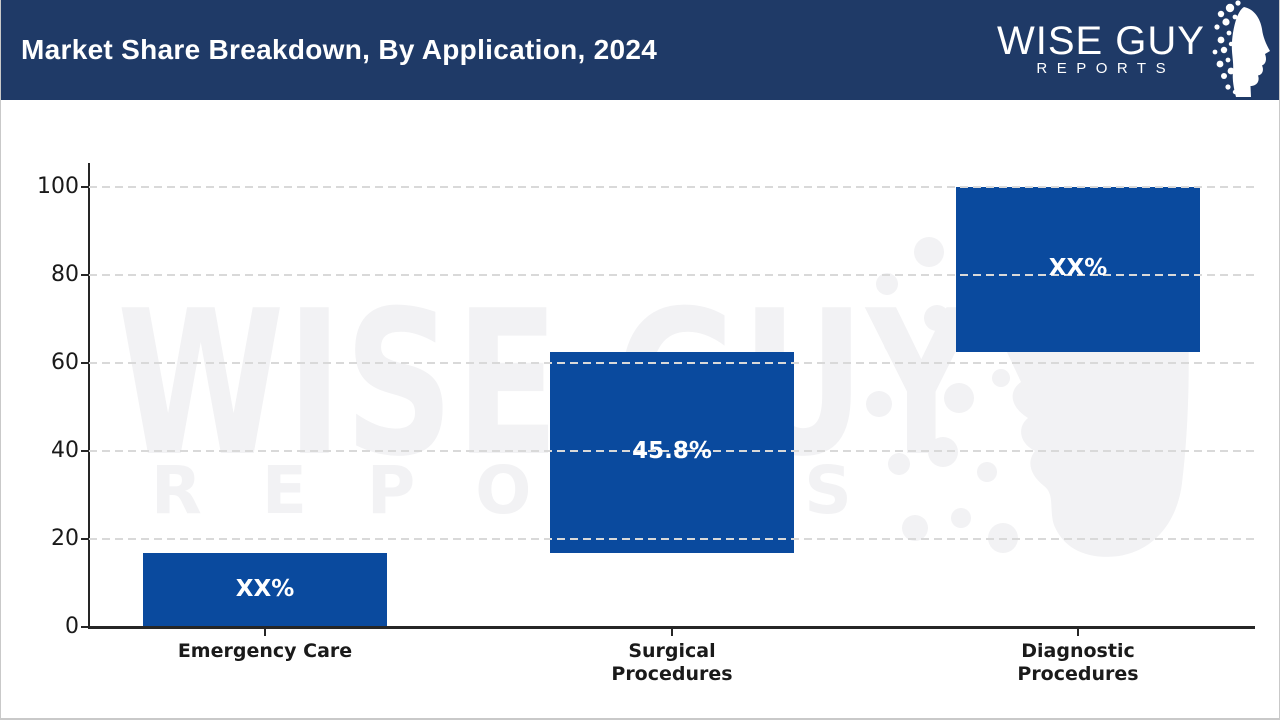 The height and width of the screenshot is (720, 1280). Describe the element at coordinates (58, 186) in the screenshot. I see `y-tick-label: 100` at that location.